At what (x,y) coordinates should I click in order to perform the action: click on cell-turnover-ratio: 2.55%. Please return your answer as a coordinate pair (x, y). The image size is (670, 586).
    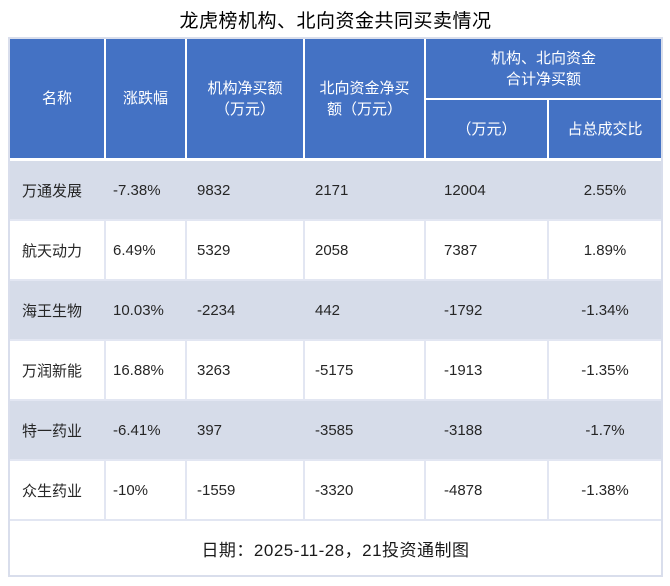
    Looking at the image, I should click on (605, 190).